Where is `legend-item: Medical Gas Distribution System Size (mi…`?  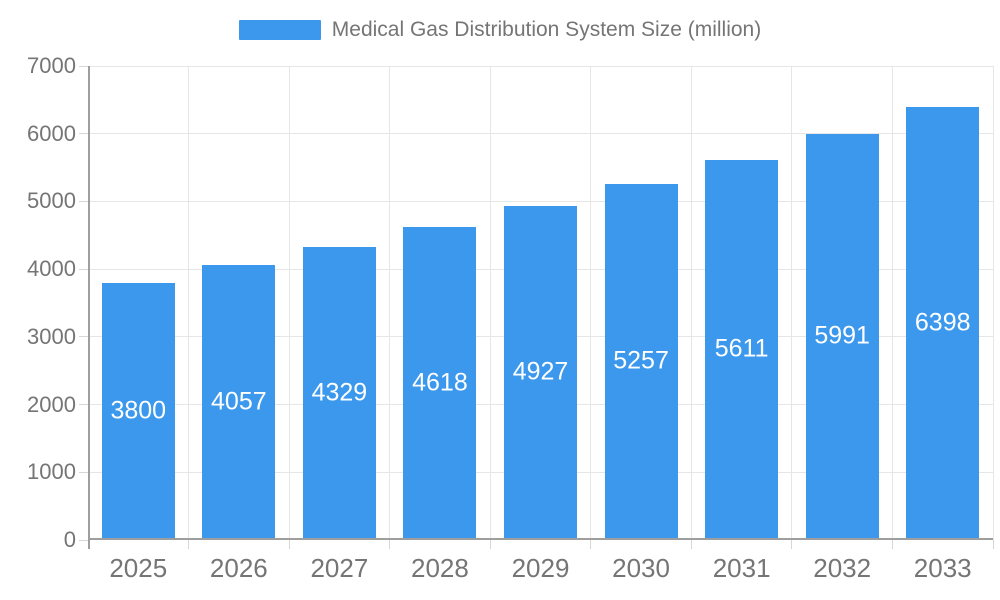
legend-item: Medical Gas Distribution System Size (mi… is located at coordinates (500, 30).